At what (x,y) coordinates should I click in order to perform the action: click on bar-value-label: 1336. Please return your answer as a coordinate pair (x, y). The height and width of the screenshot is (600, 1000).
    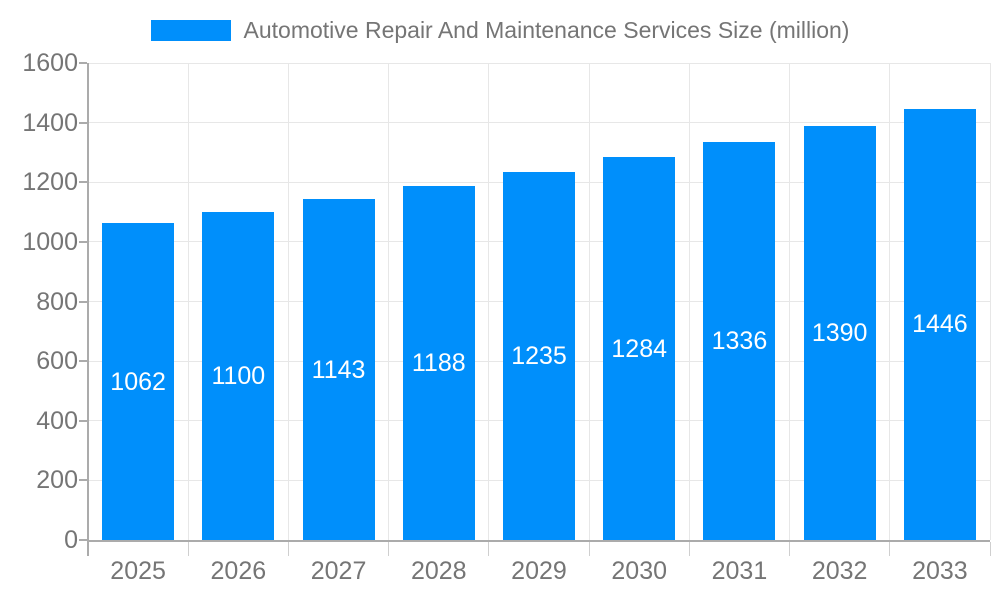
    Looking at the image, I should click on (739, 340).